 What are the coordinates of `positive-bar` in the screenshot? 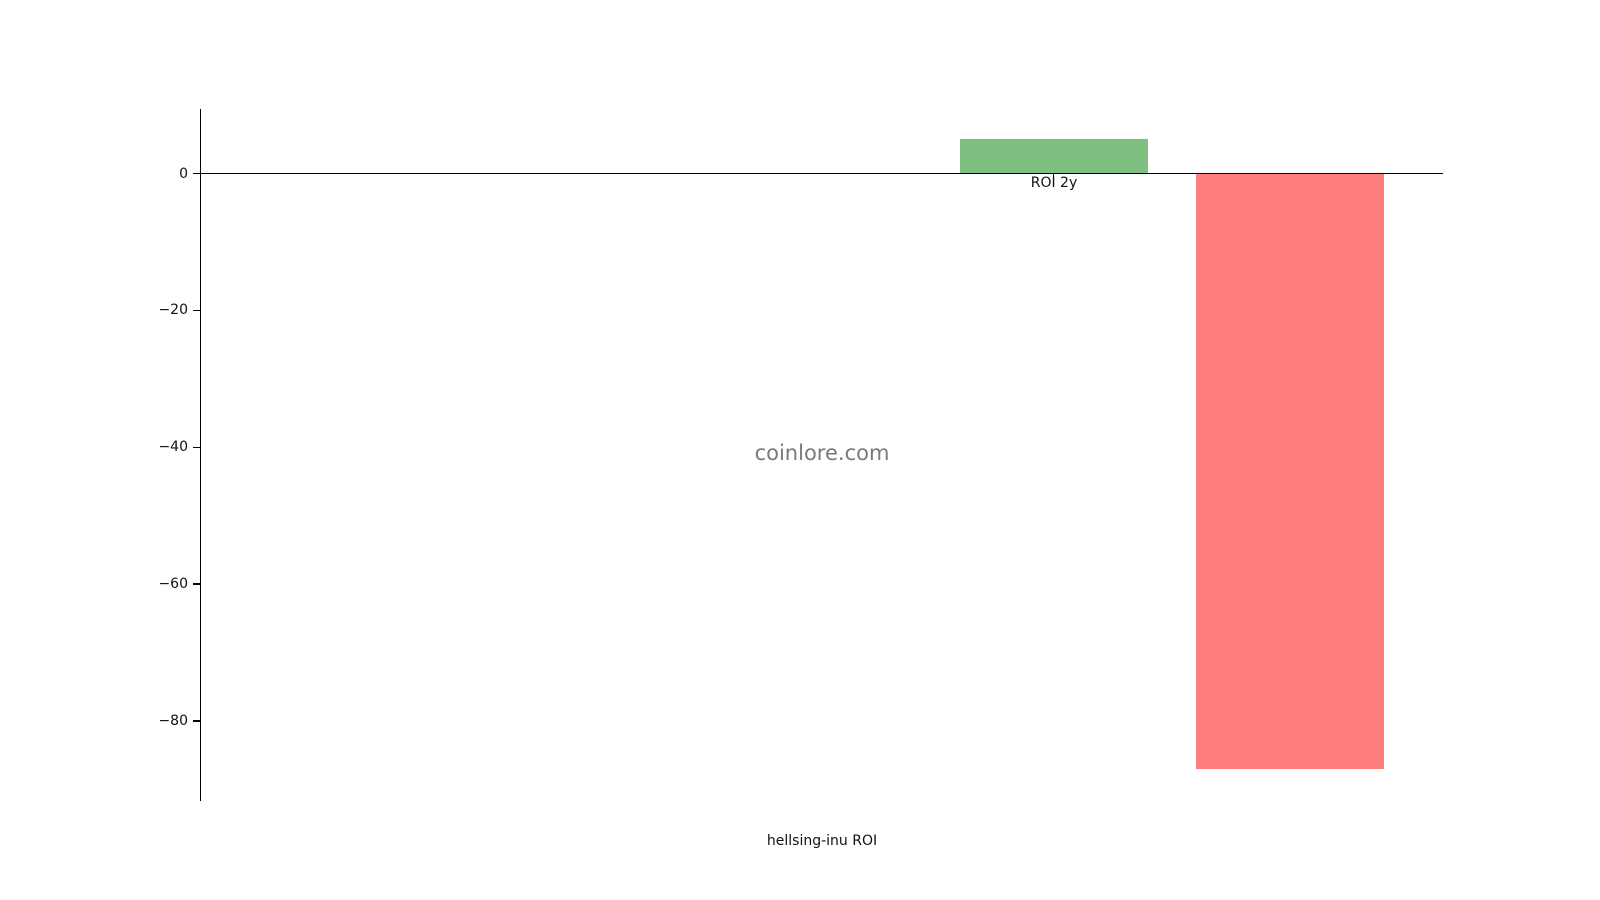 It's located at (1054, 156).